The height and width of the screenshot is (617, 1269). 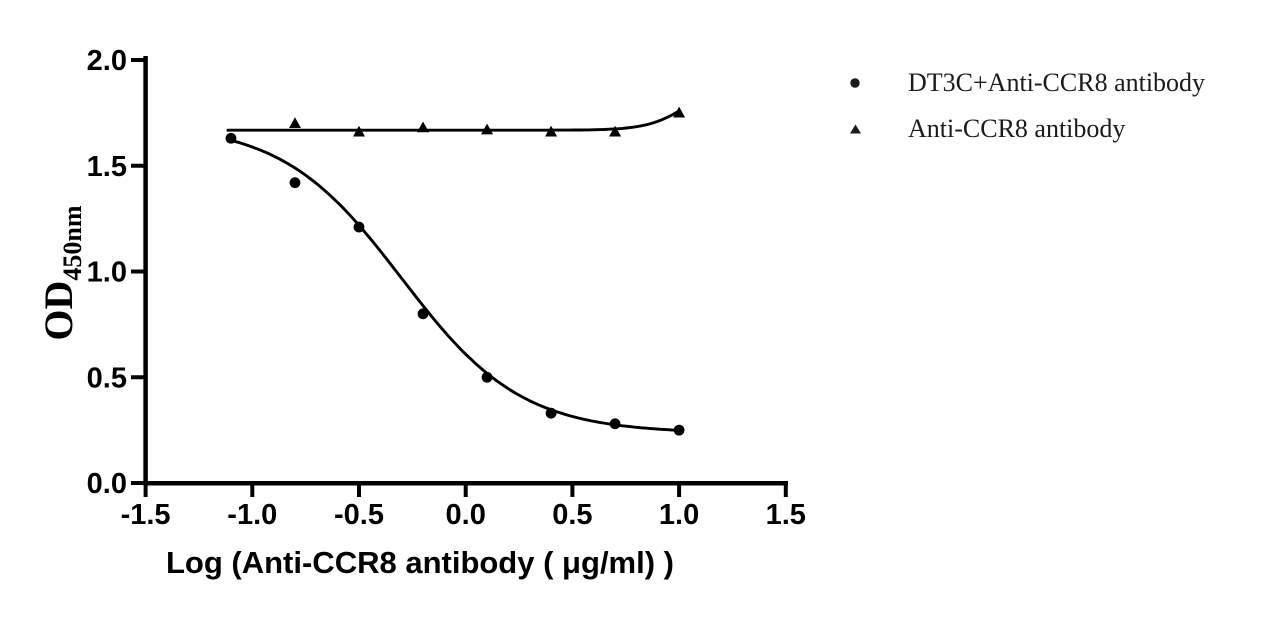 I want to click on y-tick-label: 0.5, so click(x=107, y=378).